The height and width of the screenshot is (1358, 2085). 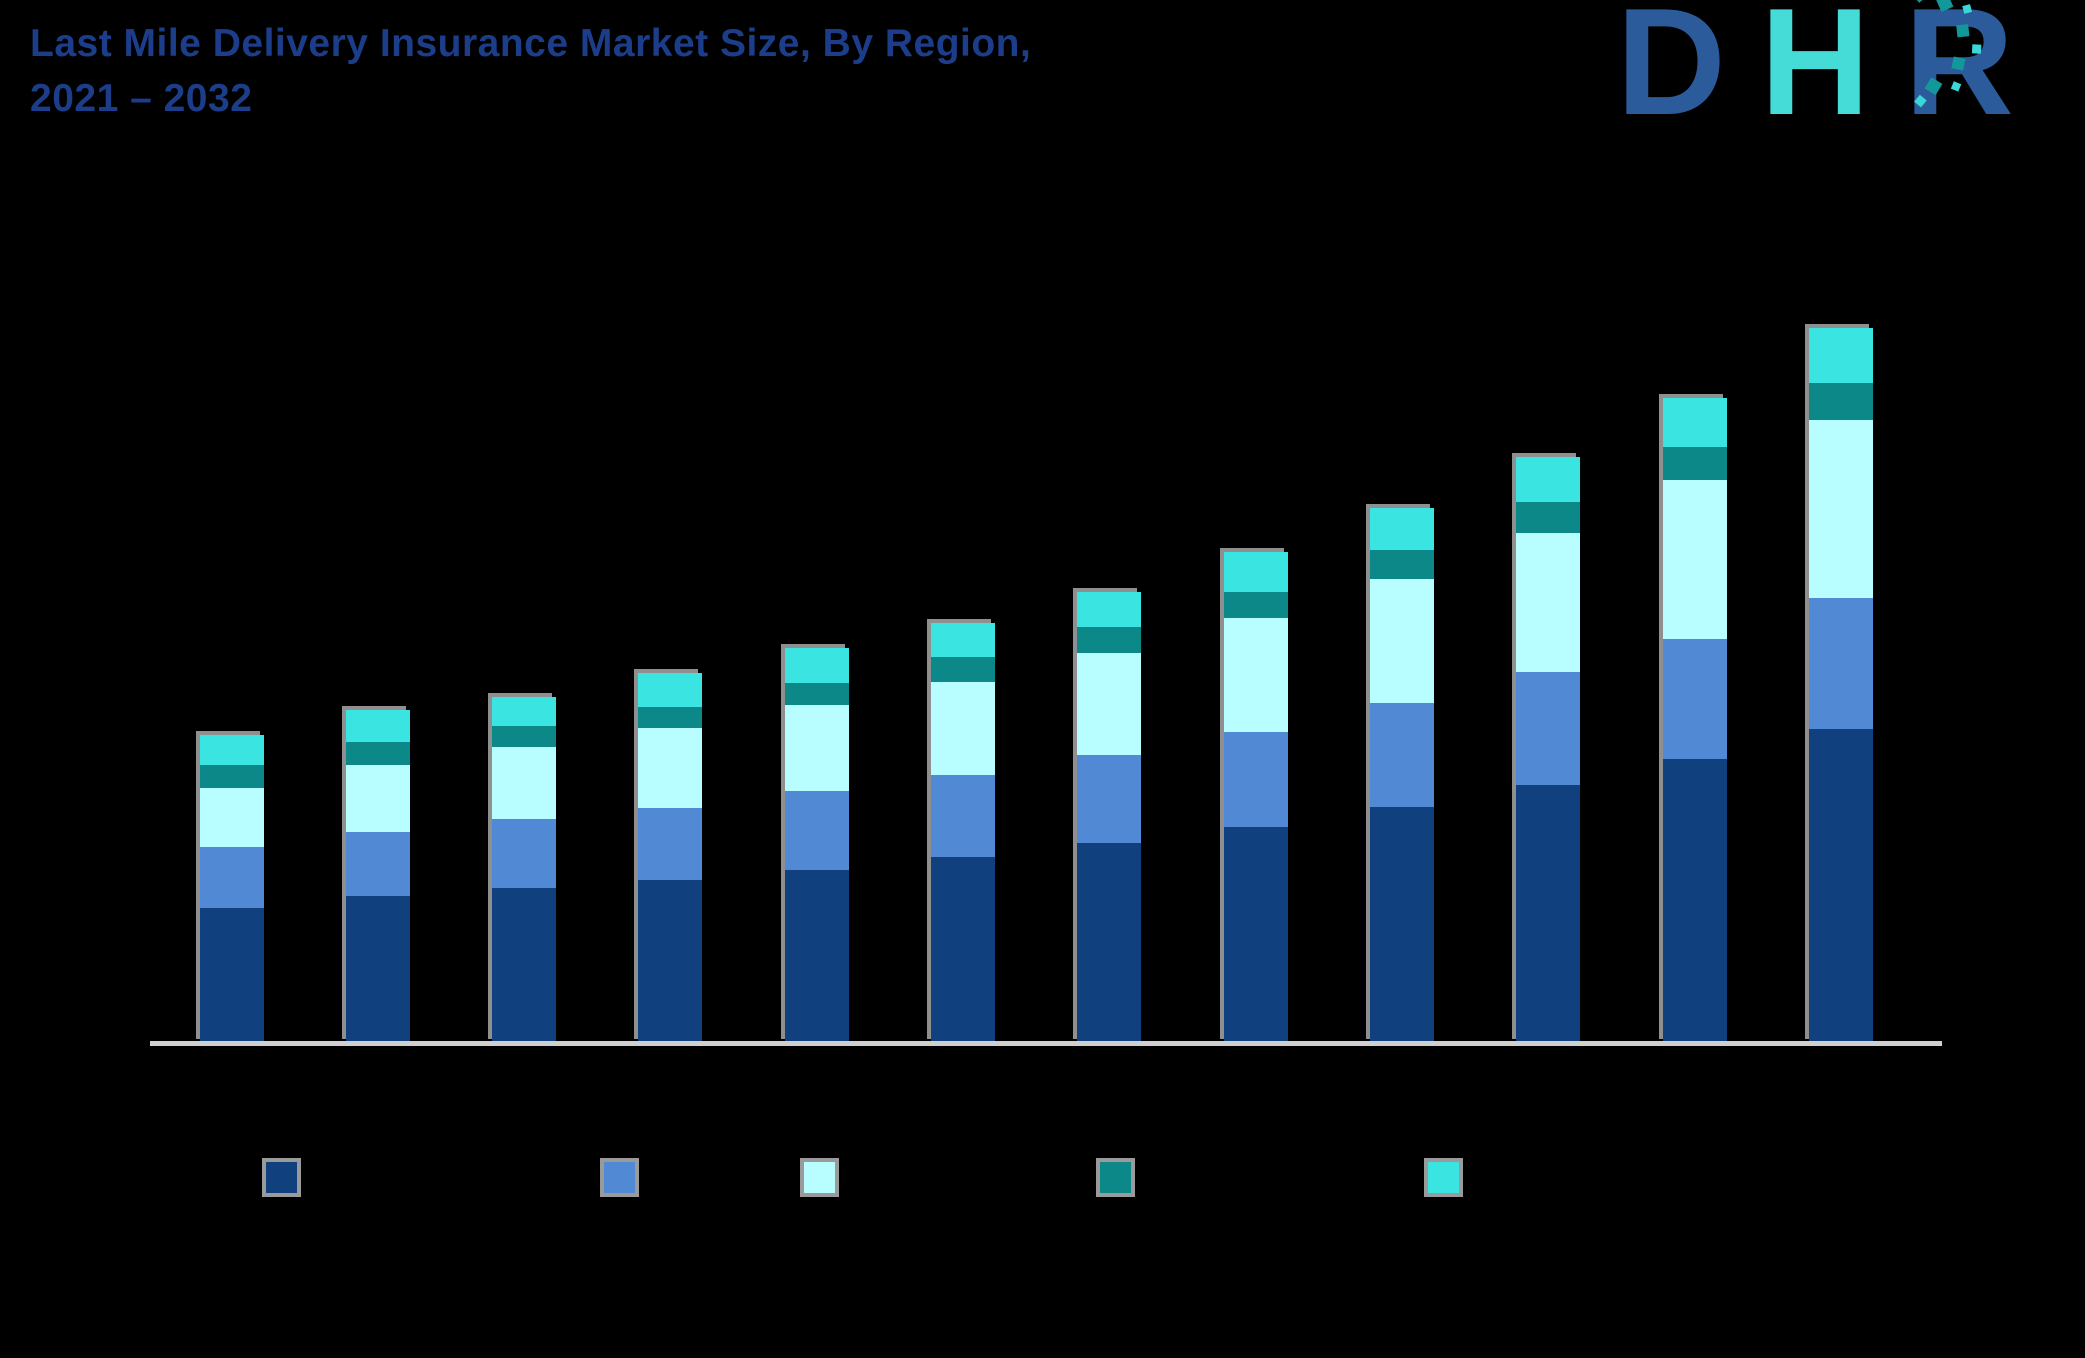 I want to click on bar-2030, so click(x=1548, y=750).